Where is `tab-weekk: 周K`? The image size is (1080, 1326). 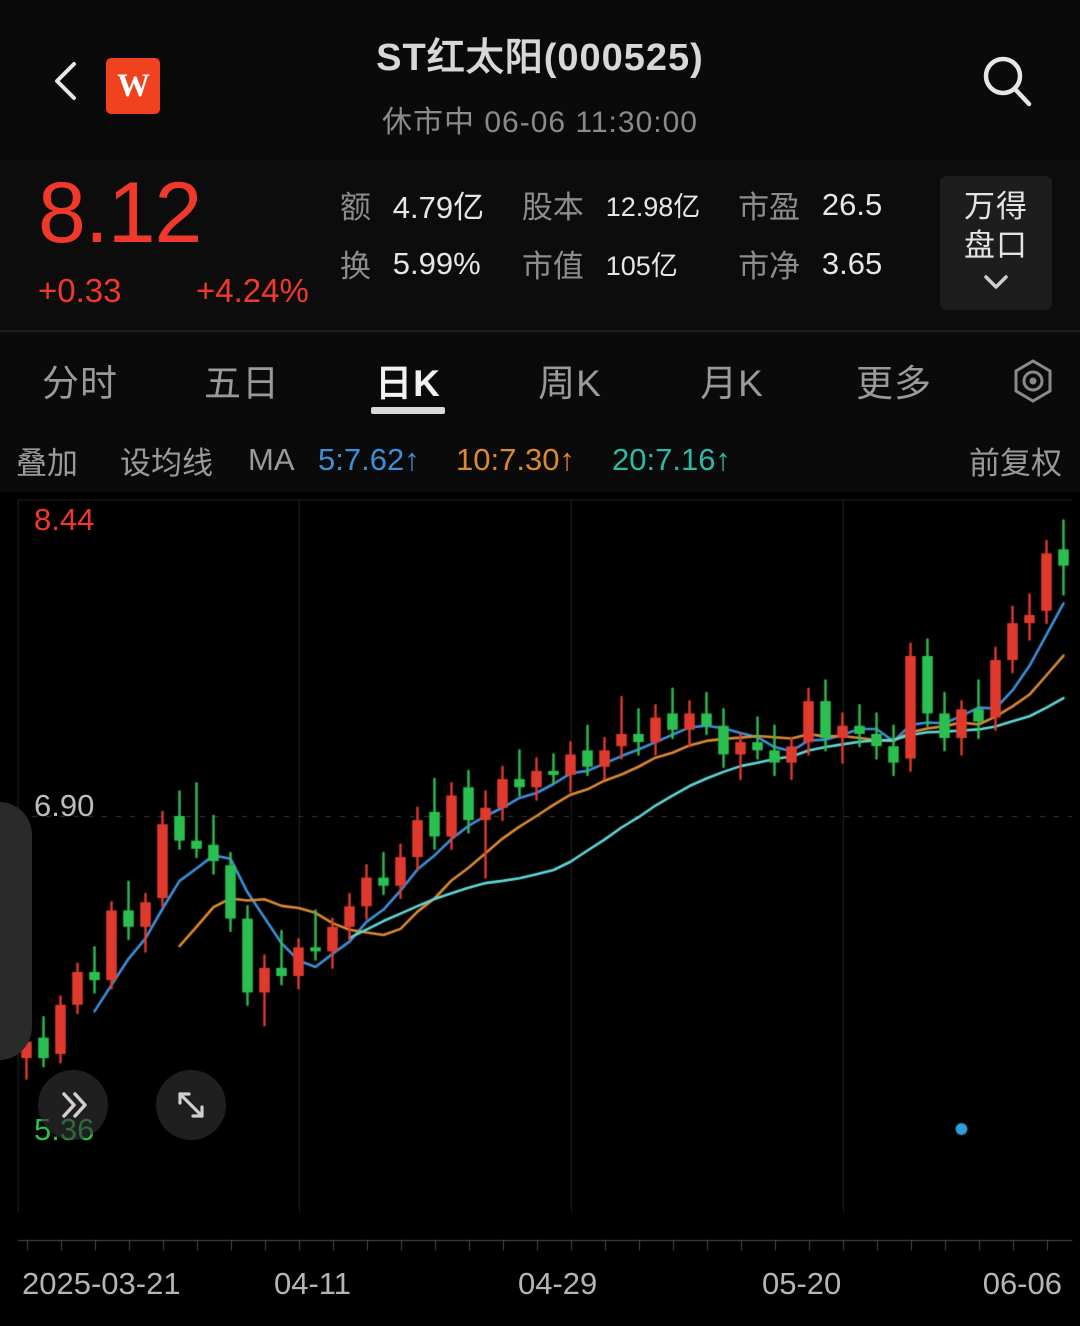
tab-weekk: 周K is located at coordinates (570, 380).